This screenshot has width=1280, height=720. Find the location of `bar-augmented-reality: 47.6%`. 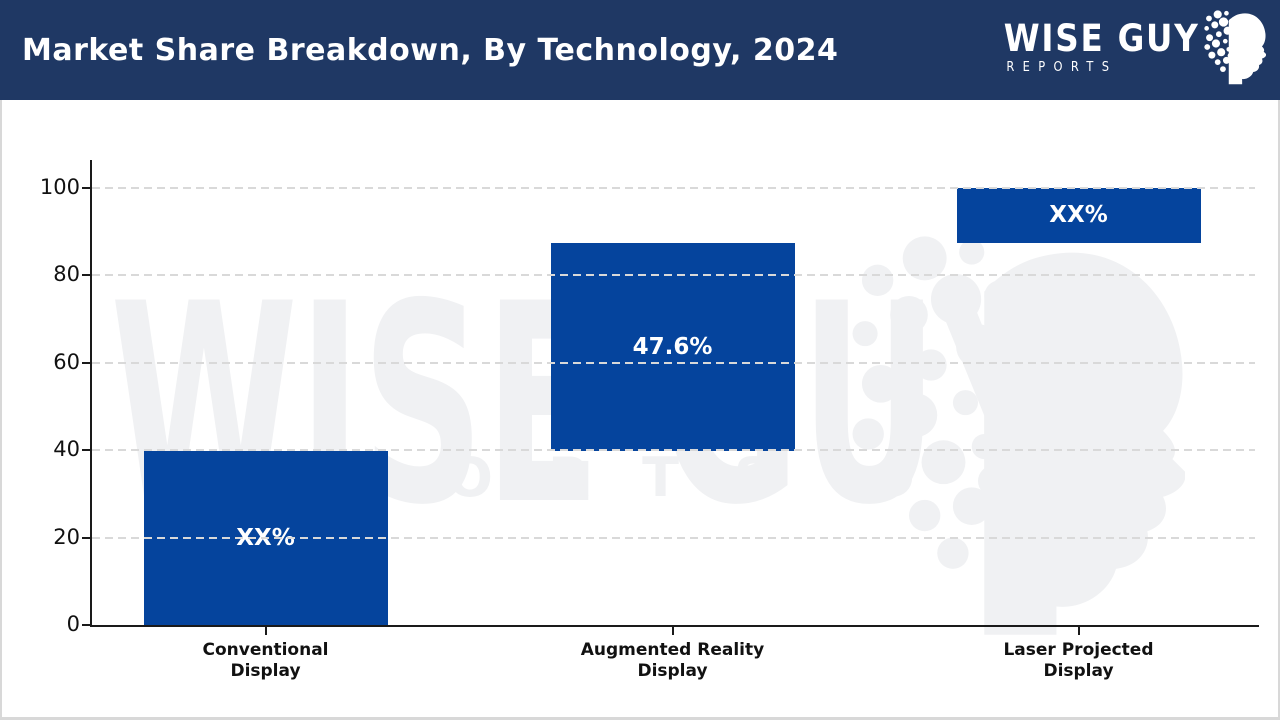

bar-augmented-reality: 47.6% is located at coordinates (672, 346).